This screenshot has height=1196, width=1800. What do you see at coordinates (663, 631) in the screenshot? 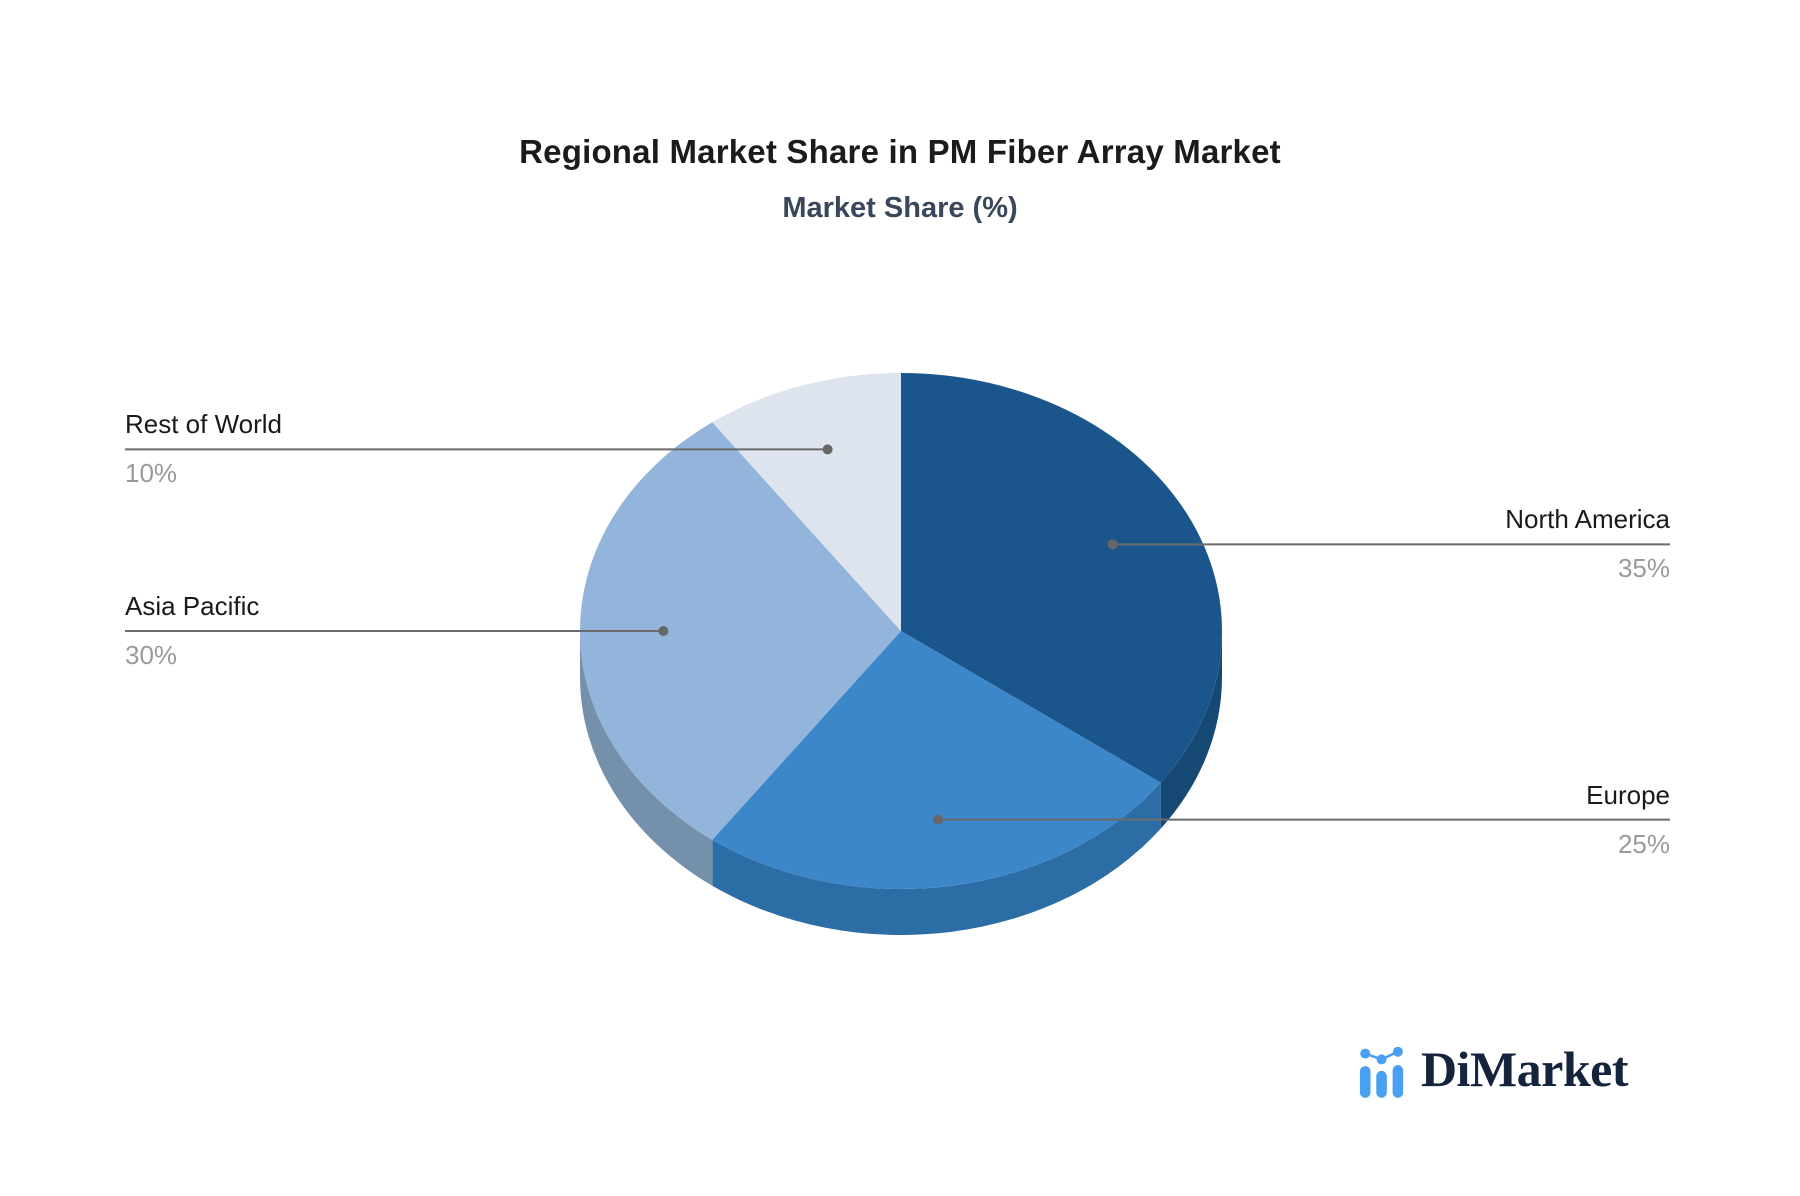
I see `leader-dot-asia-pacific` at bounding box center [663, 631].